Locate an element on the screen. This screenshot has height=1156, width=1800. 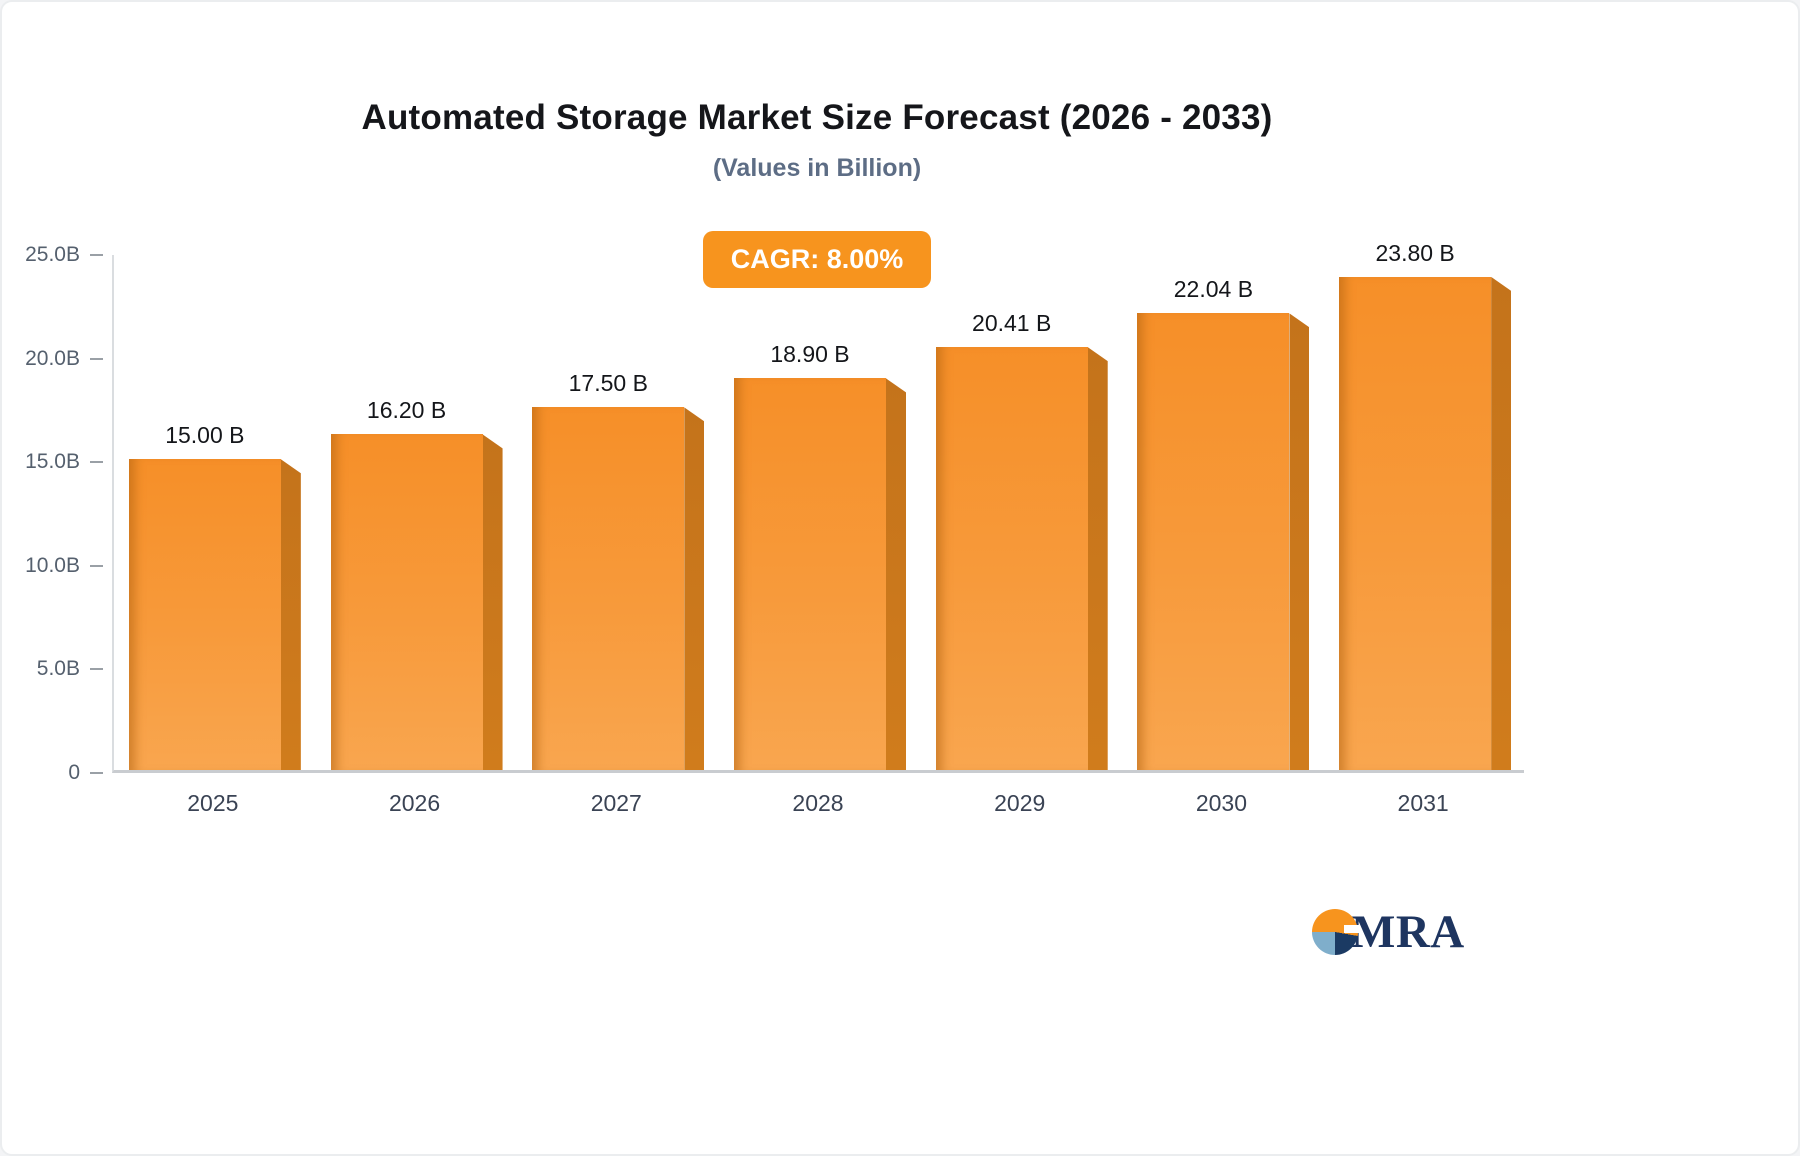
x-axis-label: 2025 is located at coordinates (213, 803).